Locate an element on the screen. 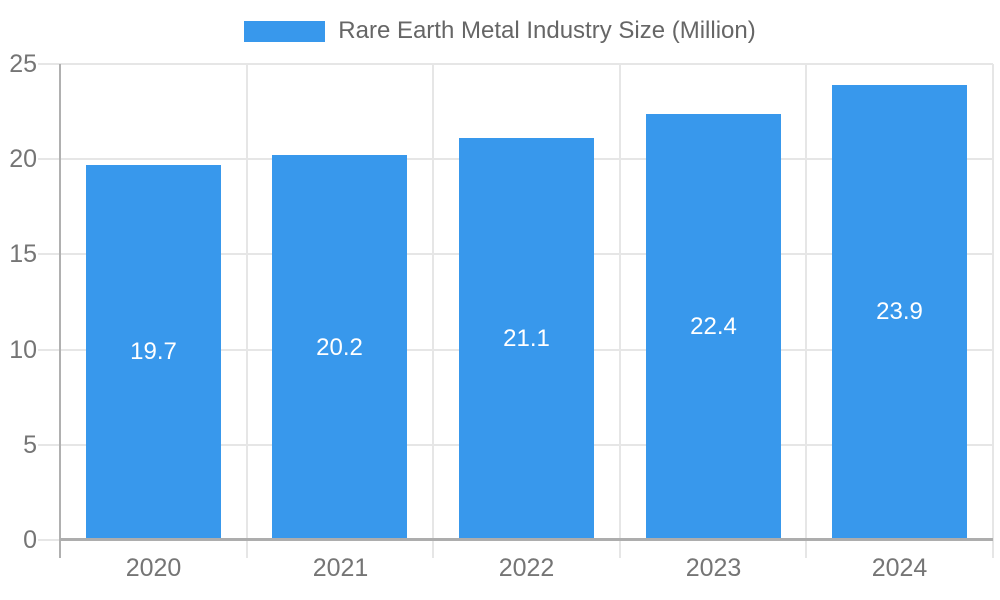 This screenshot has height=600, width=1000. legend-swatch is located at coordinates (285, 31).